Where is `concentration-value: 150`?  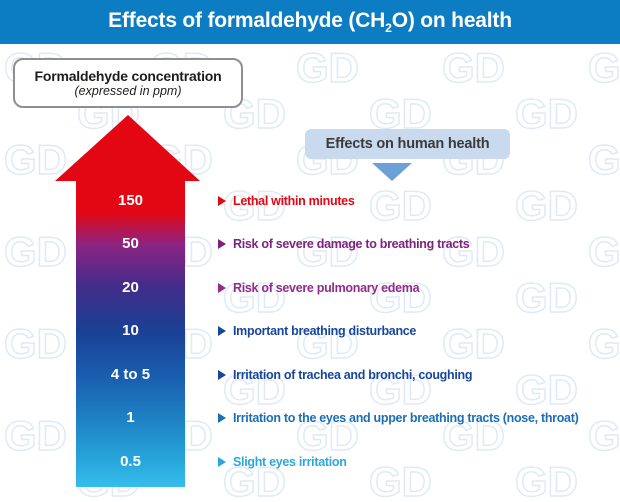
concentration-value: 150 is located at coordinates (130, 200).